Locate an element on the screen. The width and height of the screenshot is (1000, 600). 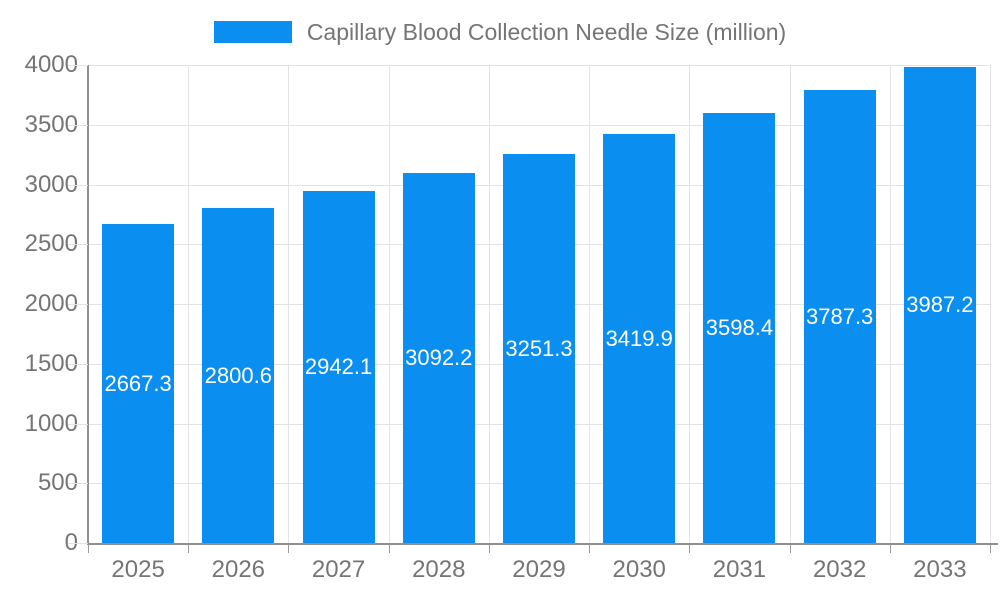
bar-value-label: 3251.3 is located at coordinates (539, 348).